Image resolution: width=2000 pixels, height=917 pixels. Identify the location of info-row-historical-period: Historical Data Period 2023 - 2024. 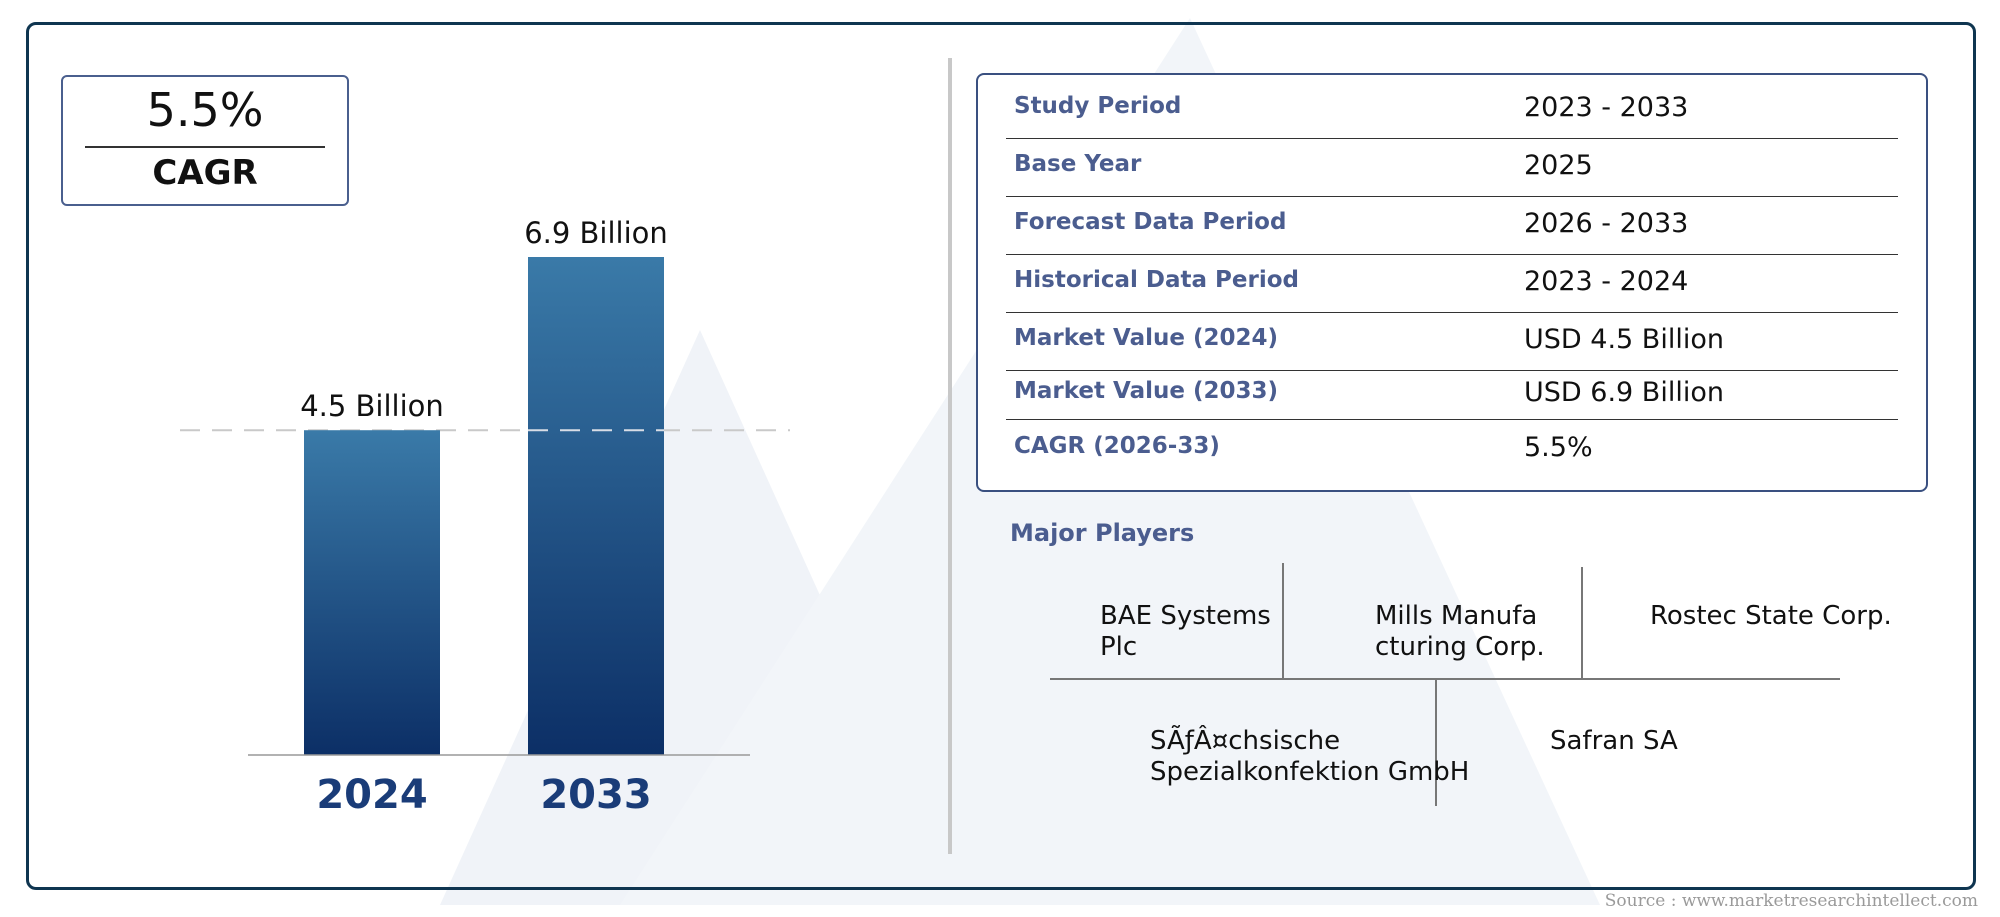
(1452, 284).